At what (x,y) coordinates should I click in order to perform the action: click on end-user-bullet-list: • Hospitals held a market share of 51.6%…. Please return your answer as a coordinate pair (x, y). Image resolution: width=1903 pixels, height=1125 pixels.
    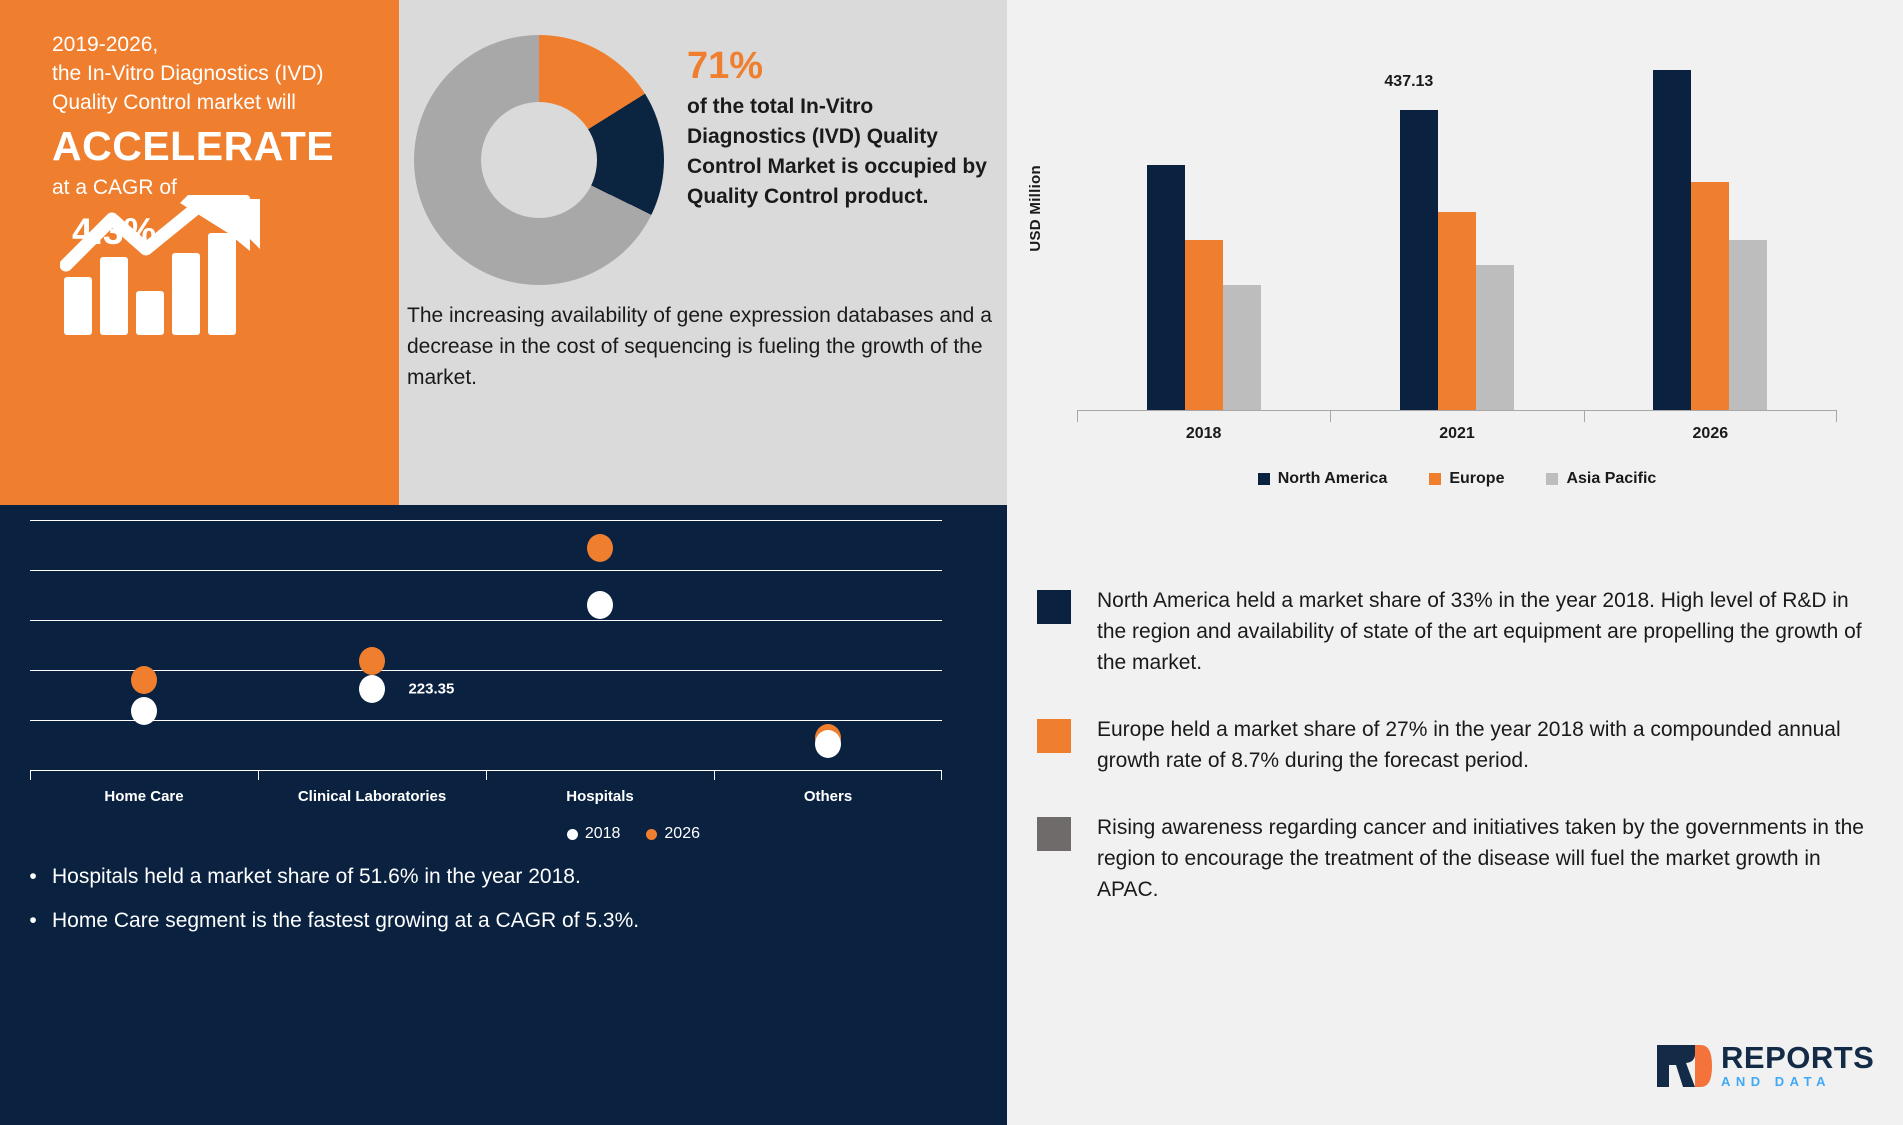
    Looking at the image, I should click on (388, 904).